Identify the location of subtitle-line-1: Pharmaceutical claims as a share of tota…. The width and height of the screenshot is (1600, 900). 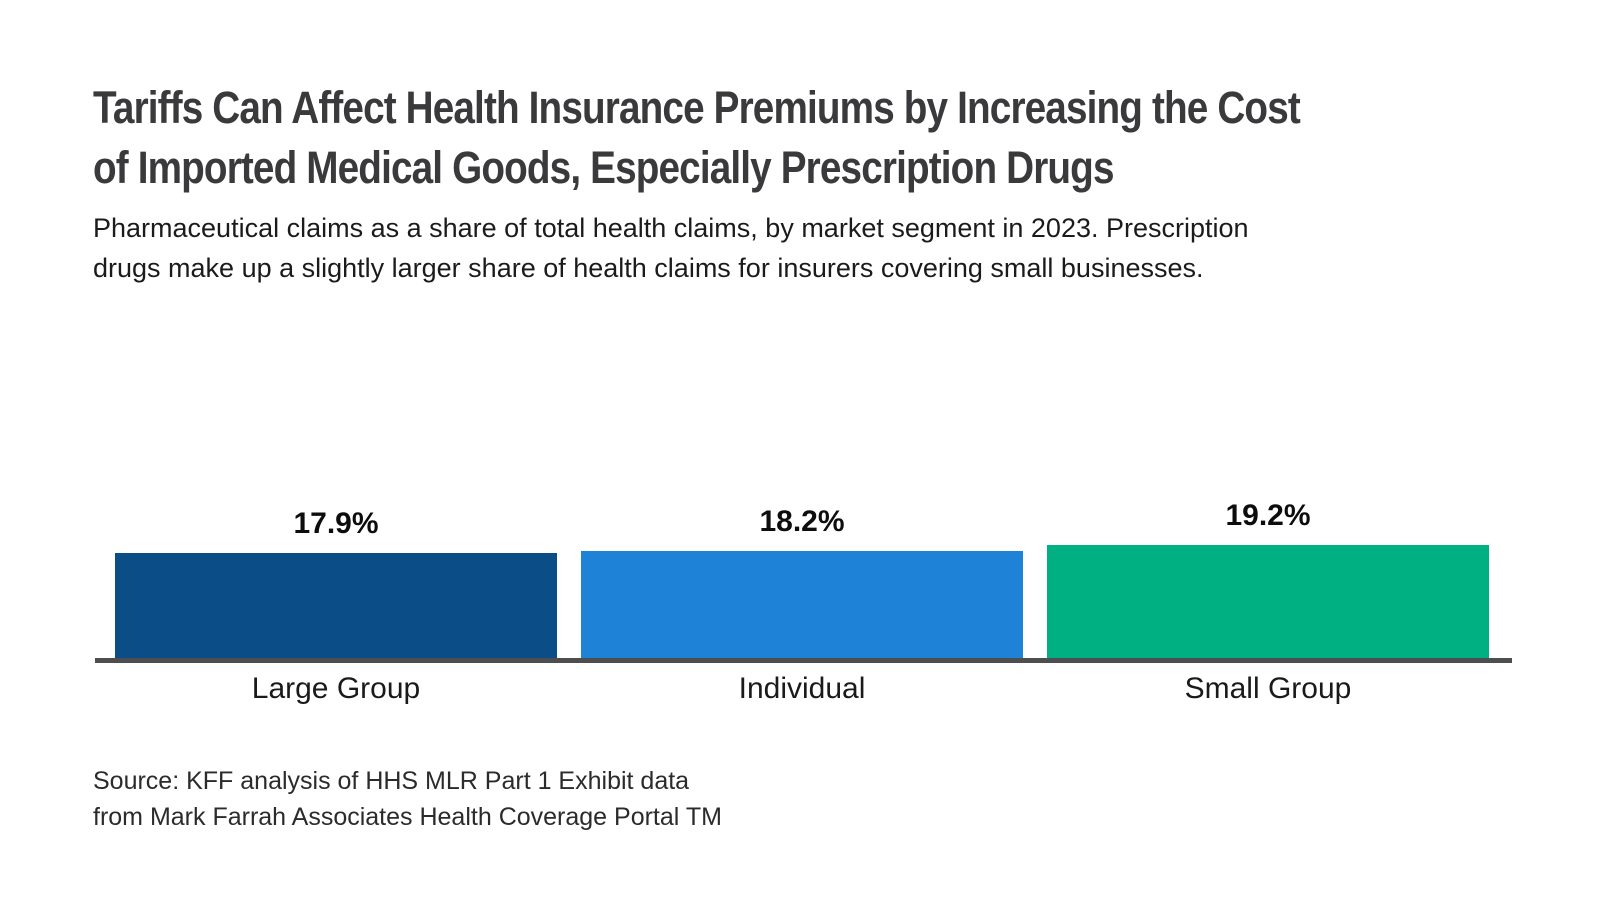
(671, 228).